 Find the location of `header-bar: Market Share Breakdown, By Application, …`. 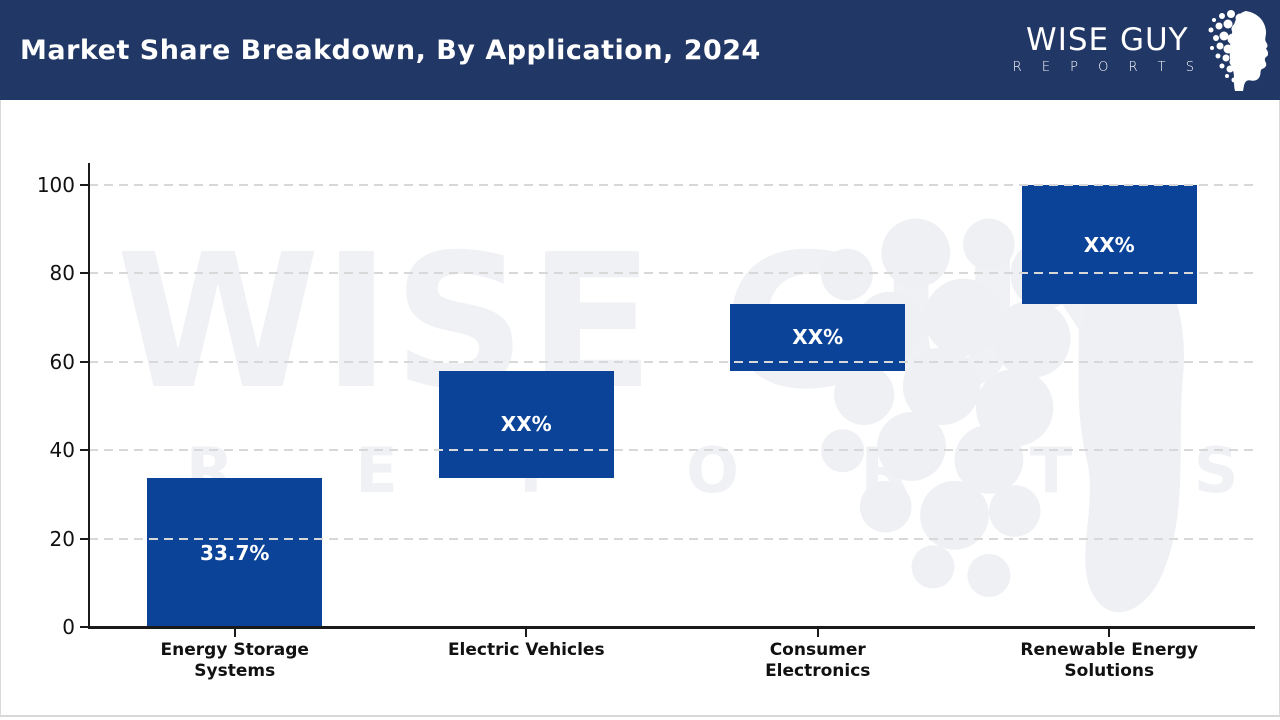

header-bar: Market Share Breakdown, By Application, … is located at coordinates (640, 50).